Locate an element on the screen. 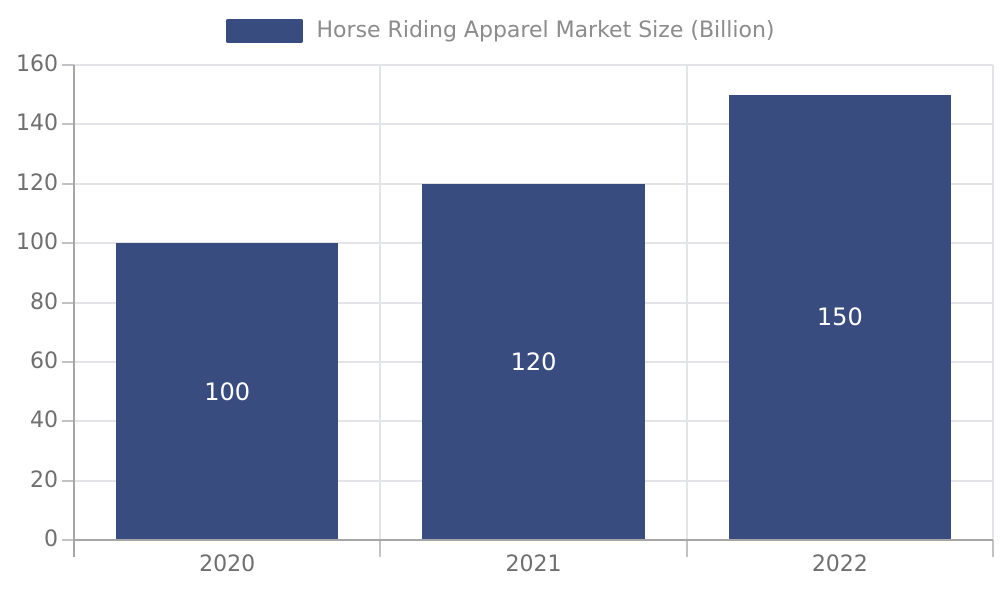 The width and height of the screenshot is (1000, 600). x-tick-label-2021: 2021 is located at coordinates (533, 564).